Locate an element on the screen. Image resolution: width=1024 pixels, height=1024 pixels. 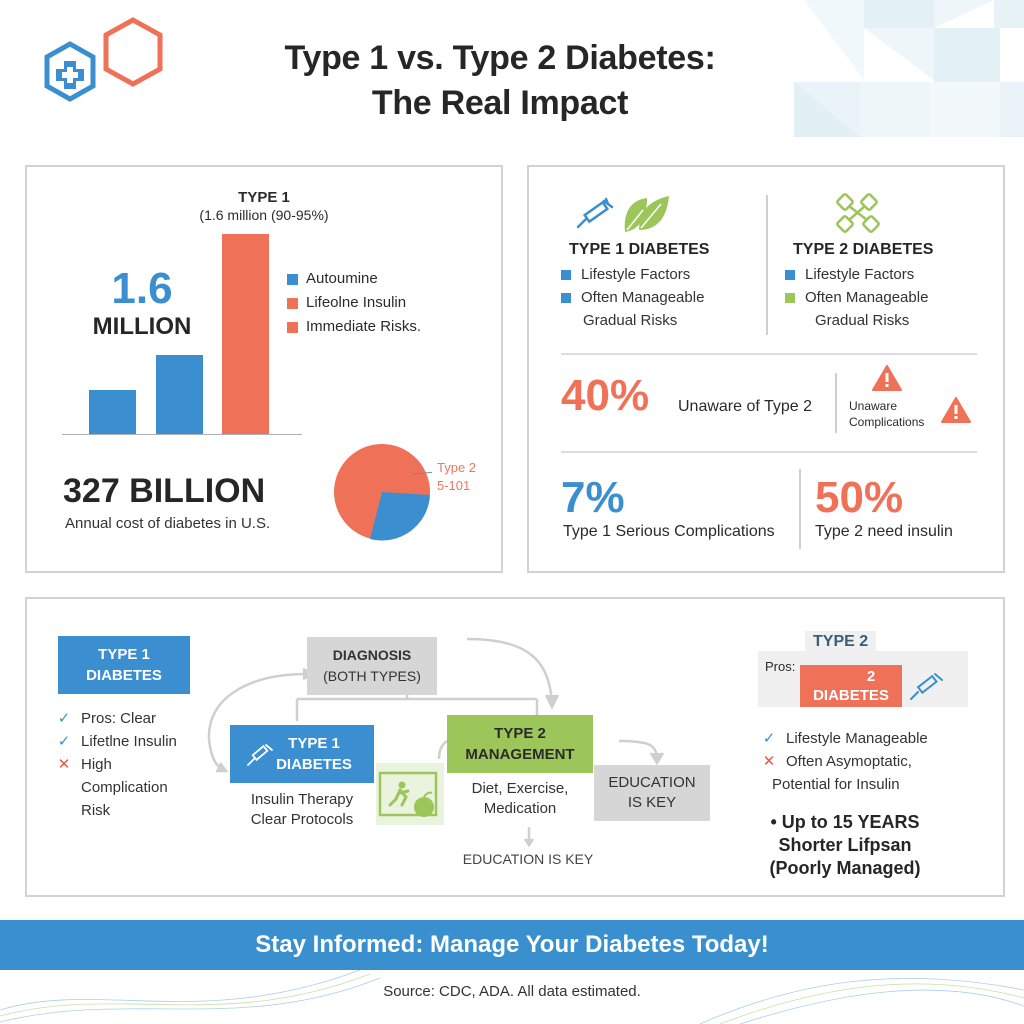
type2-management-caption: Diet, Exercise, Medication is located at coordinates (520, 798).